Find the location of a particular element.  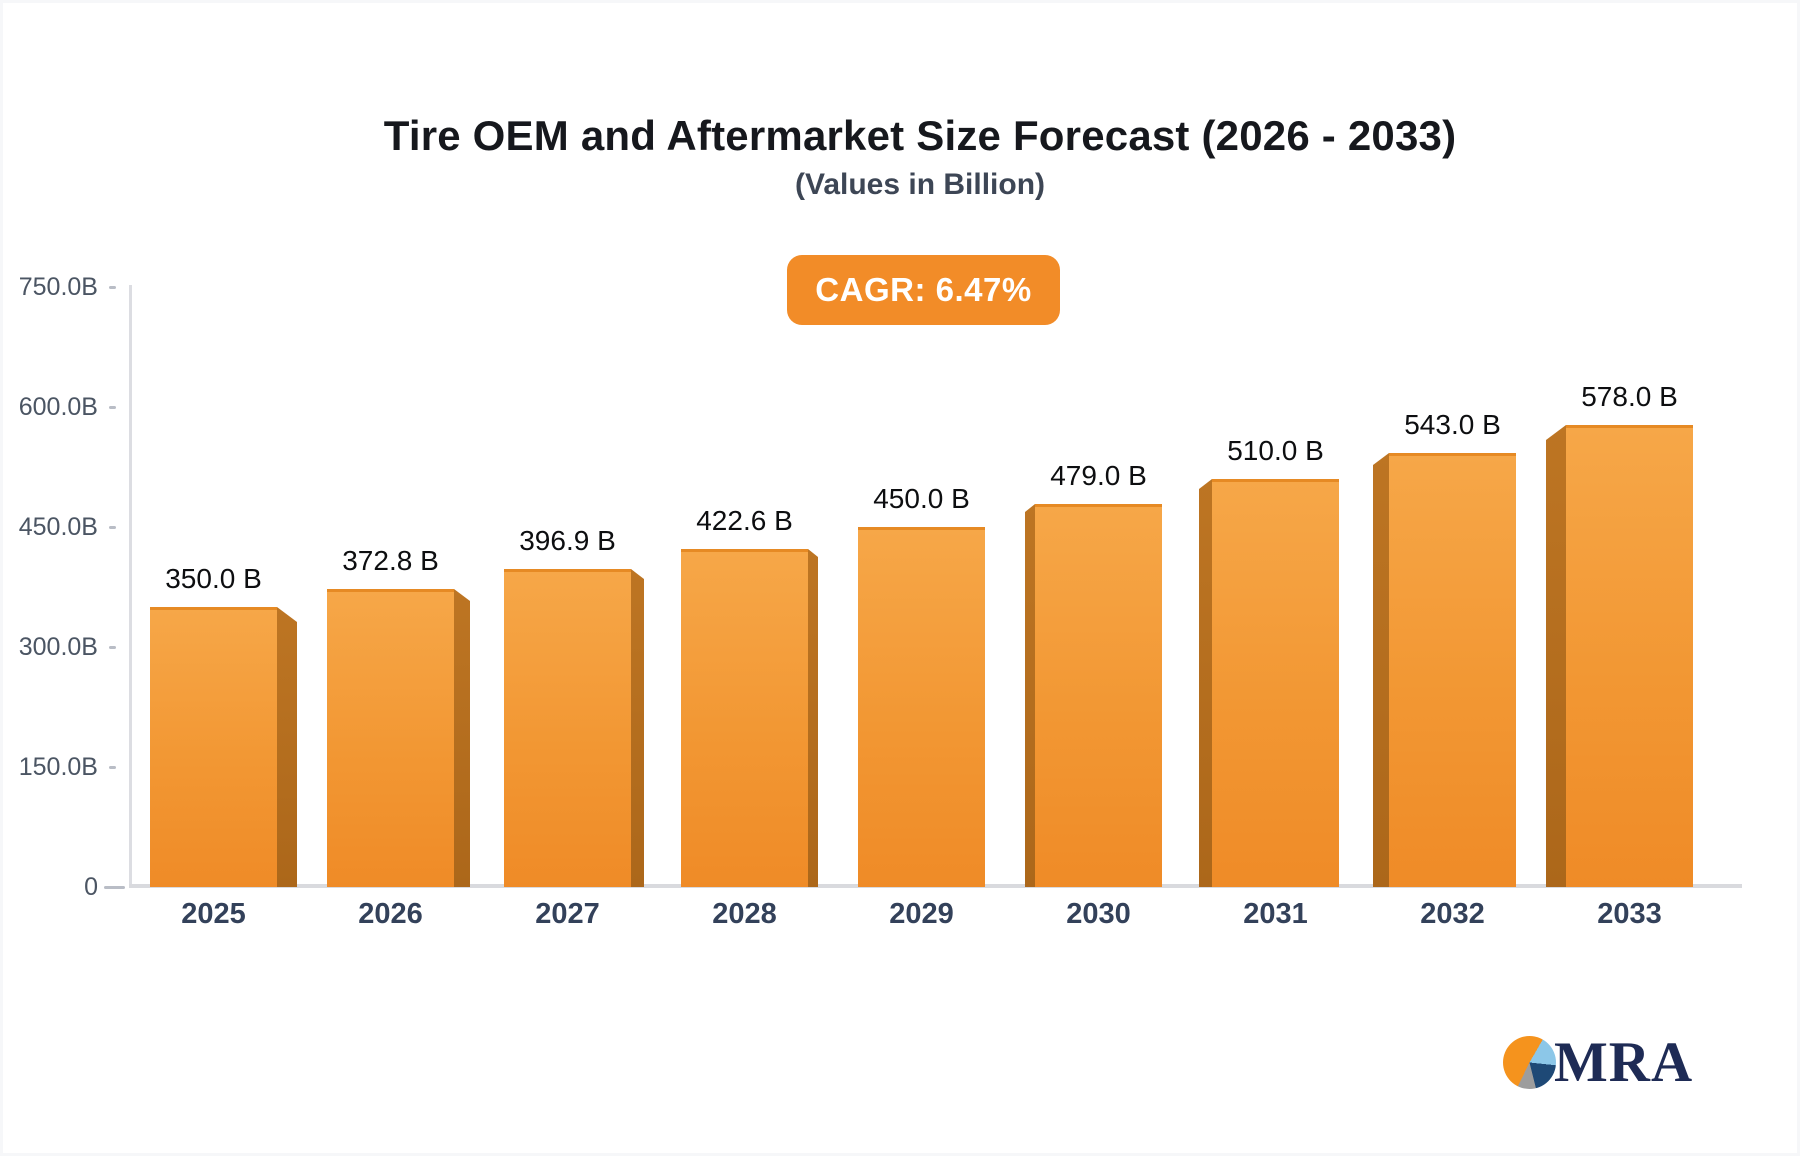

x-axis-label-2028: 2028 is located at coordinates (744, 914).